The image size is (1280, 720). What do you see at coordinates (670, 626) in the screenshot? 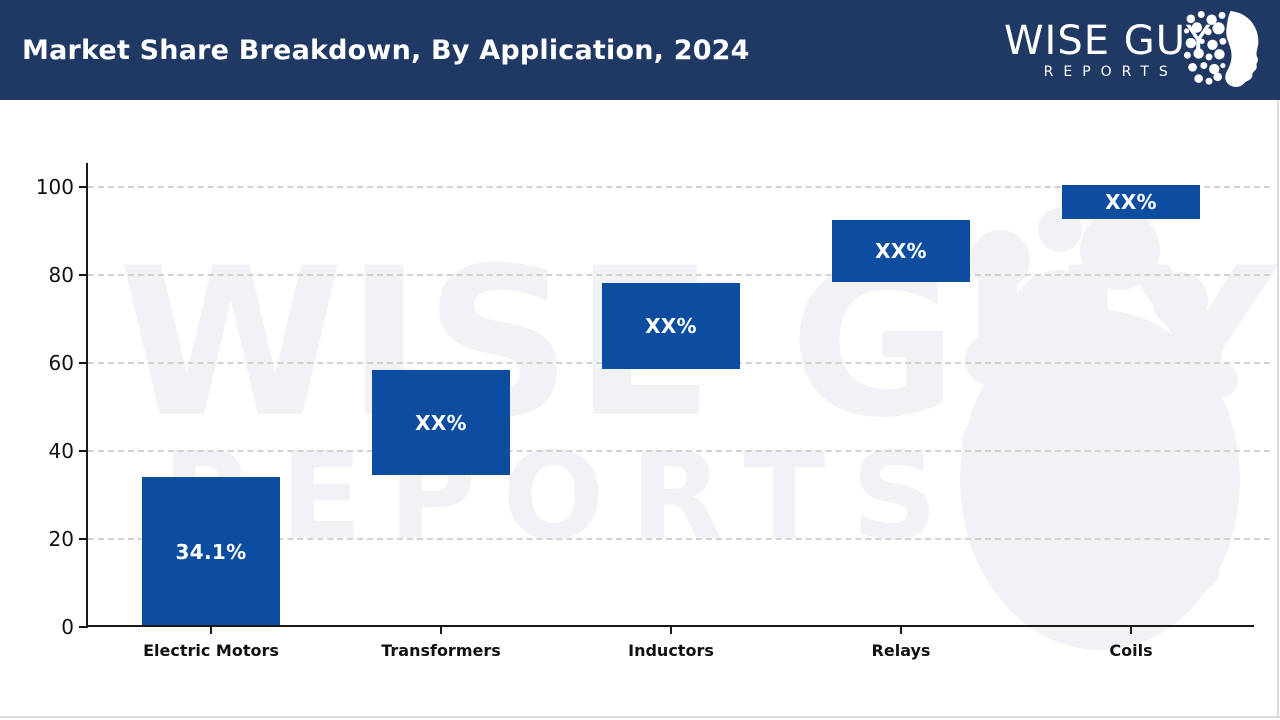
I see `x-axis-line` at bounding box center [670, 626].